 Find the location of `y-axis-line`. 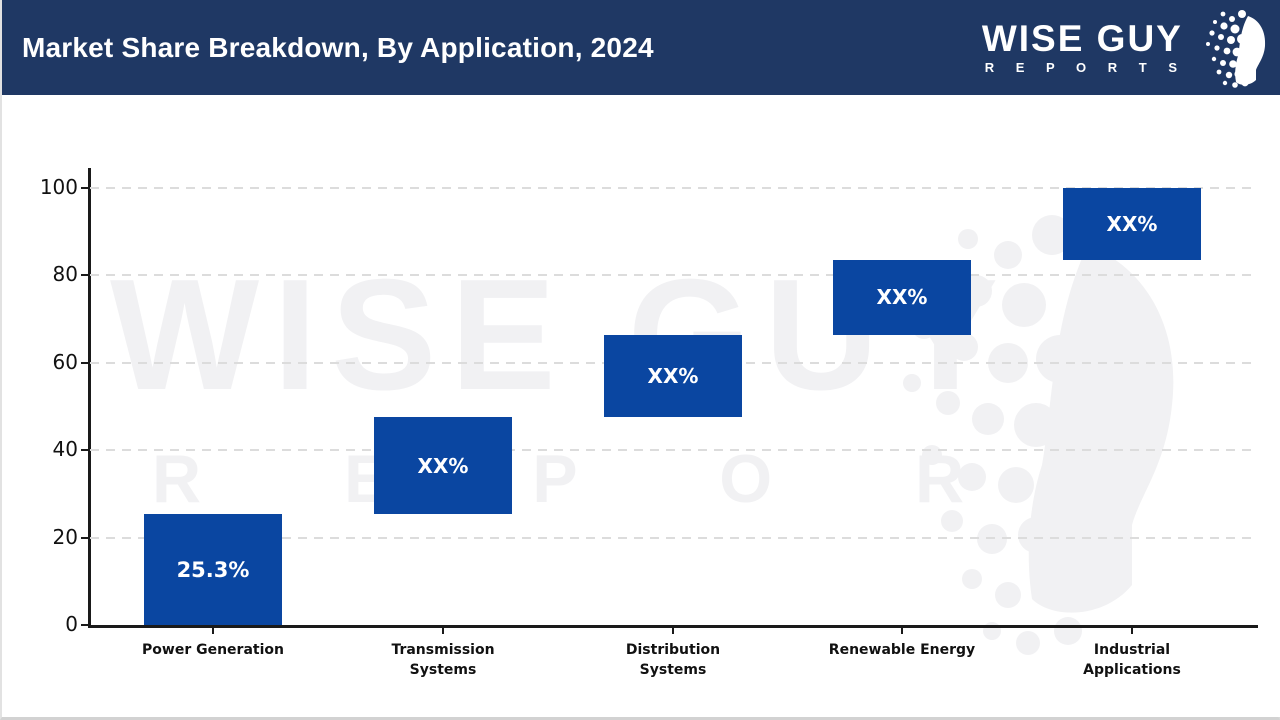

y-axis-line is located at coordinates (89, 398).